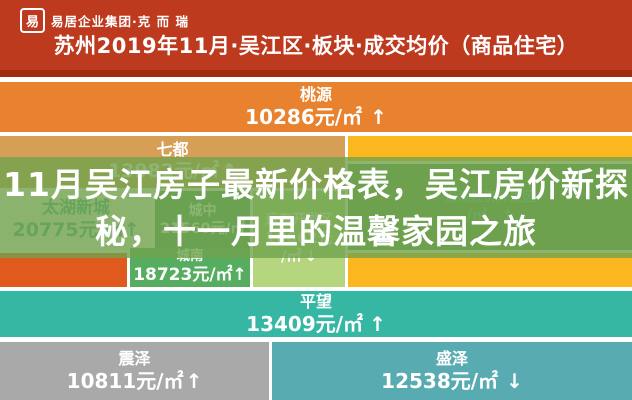 The image size is (632, 400). I want to click on block-name: 平望, so click(315, 301).